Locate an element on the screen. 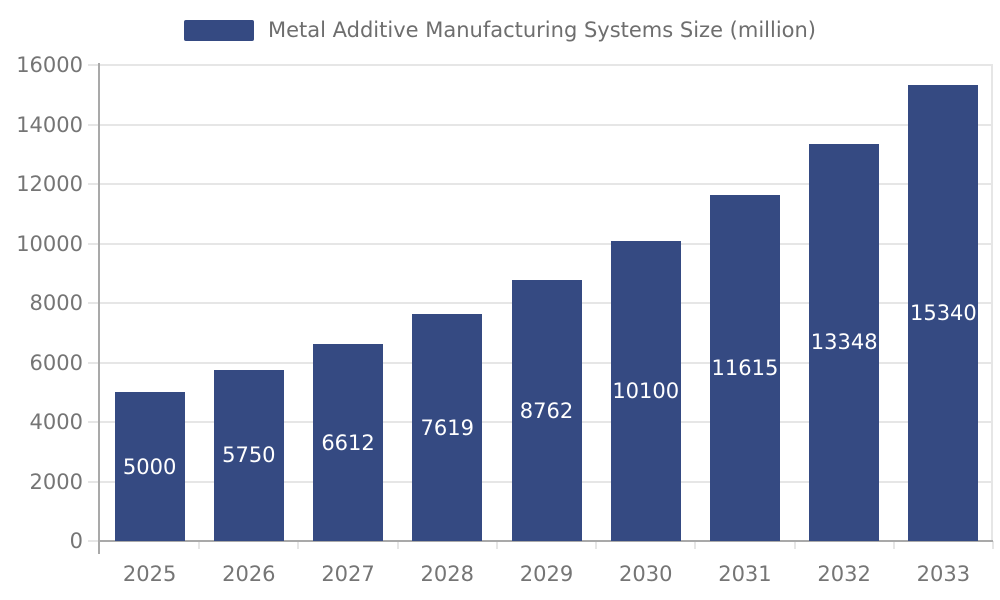  y-axis-tick-label: 12000 is located at coordinates (49, 184).